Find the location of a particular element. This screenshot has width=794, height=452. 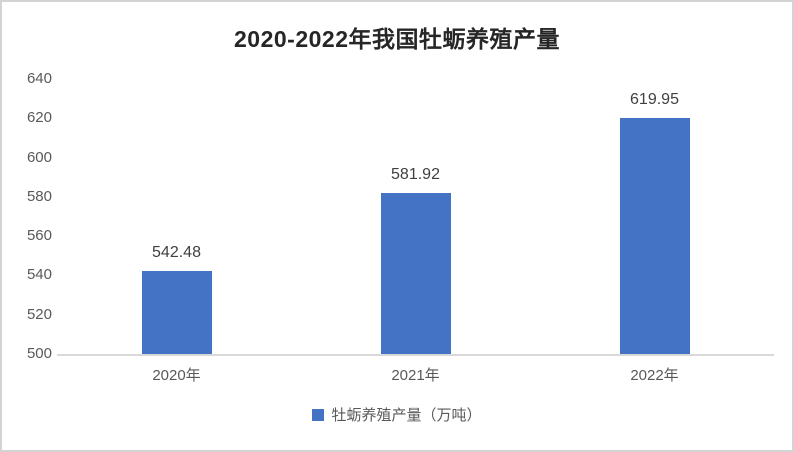

y-tick-label: 500 is located at coordinates (39, 353).